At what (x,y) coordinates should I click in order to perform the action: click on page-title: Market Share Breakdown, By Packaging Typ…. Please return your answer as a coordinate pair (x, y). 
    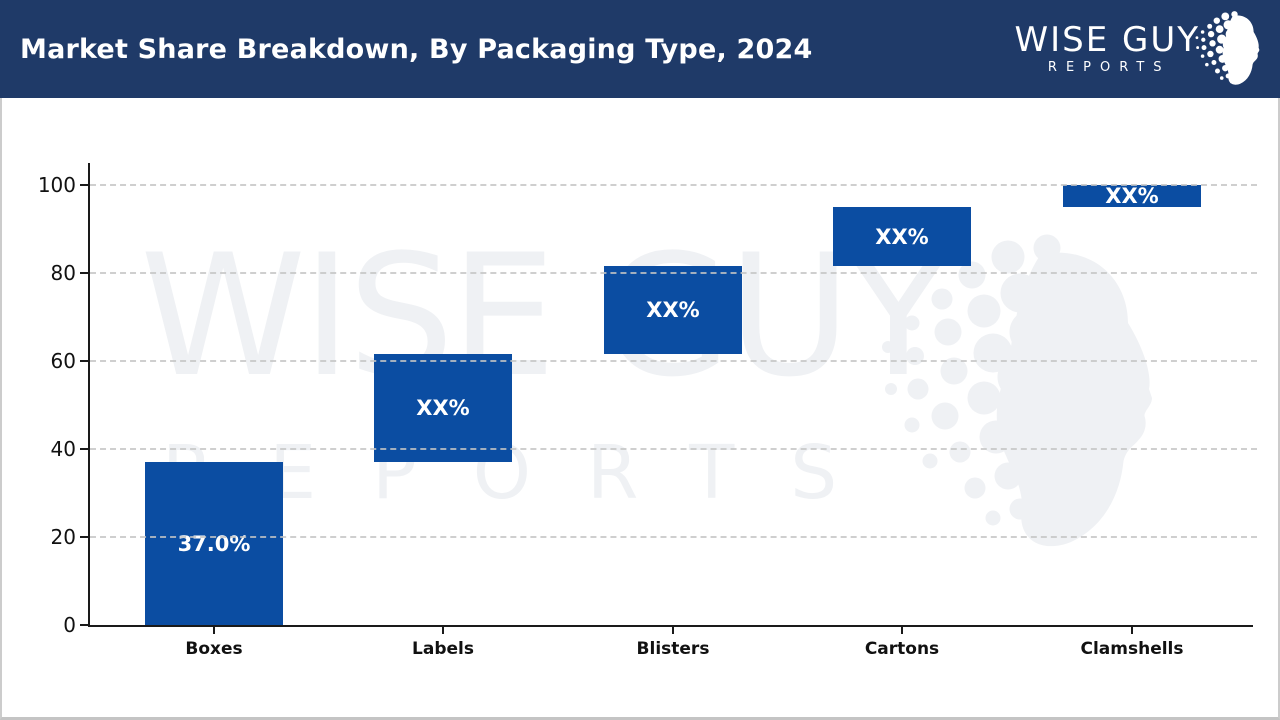
    Looking at the image, I should click on (416, 49).